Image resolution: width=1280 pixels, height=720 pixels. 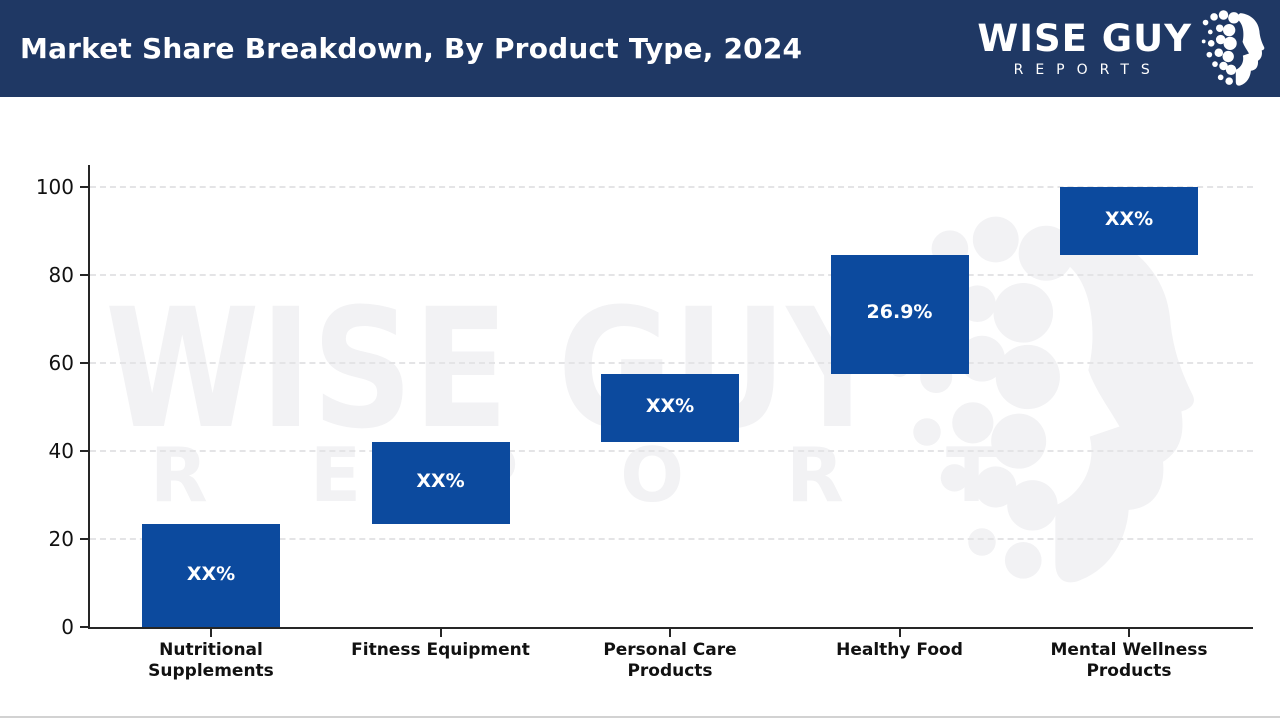 I want to click on footer-divider, so click(x=640, y=717).